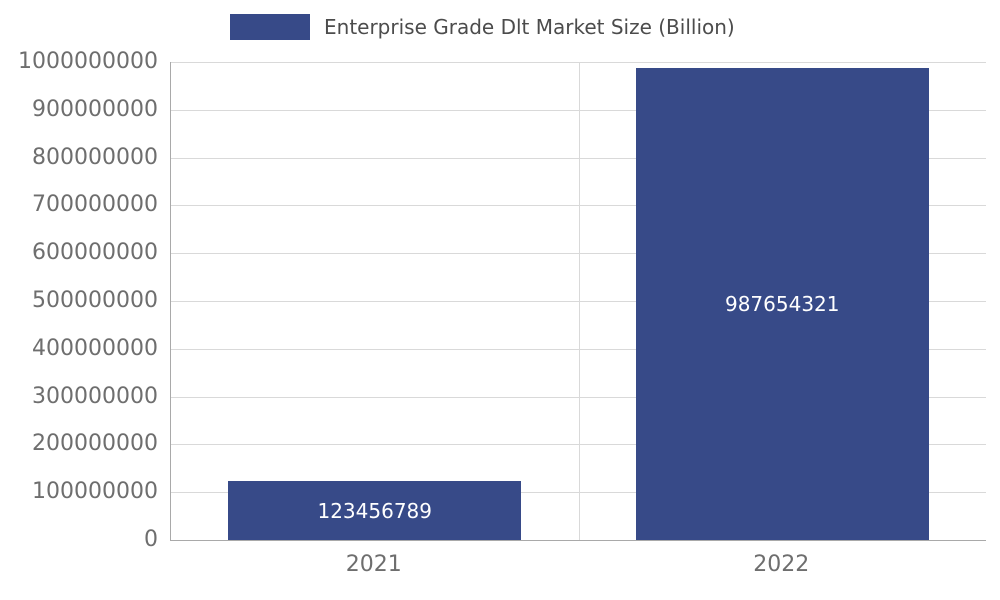 The width and height of the screenshot is (1000, 600). What do you see at coordinates (270, 27) in the screenshot?
I see `legend-swatch-icon` at bounding box center [270, 27].